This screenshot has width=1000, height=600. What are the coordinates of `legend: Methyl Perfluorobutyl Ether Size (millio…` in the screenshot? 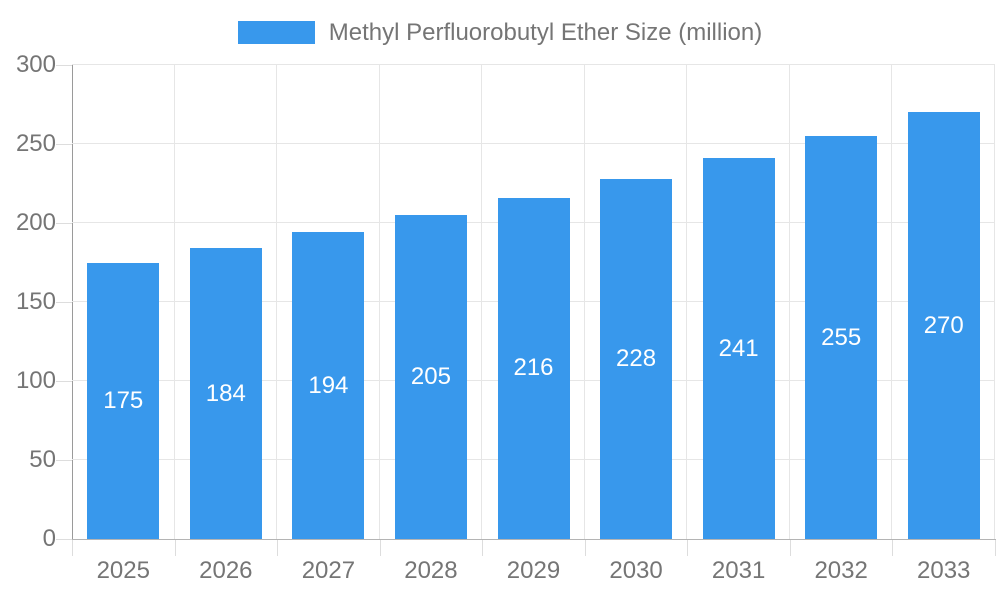 It's located at (500, 32).